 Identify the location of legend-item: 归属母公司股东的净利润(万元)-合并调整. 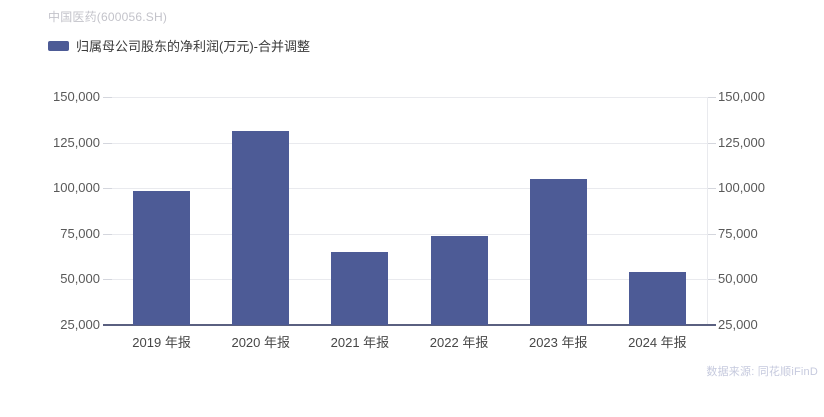
(179, 45).